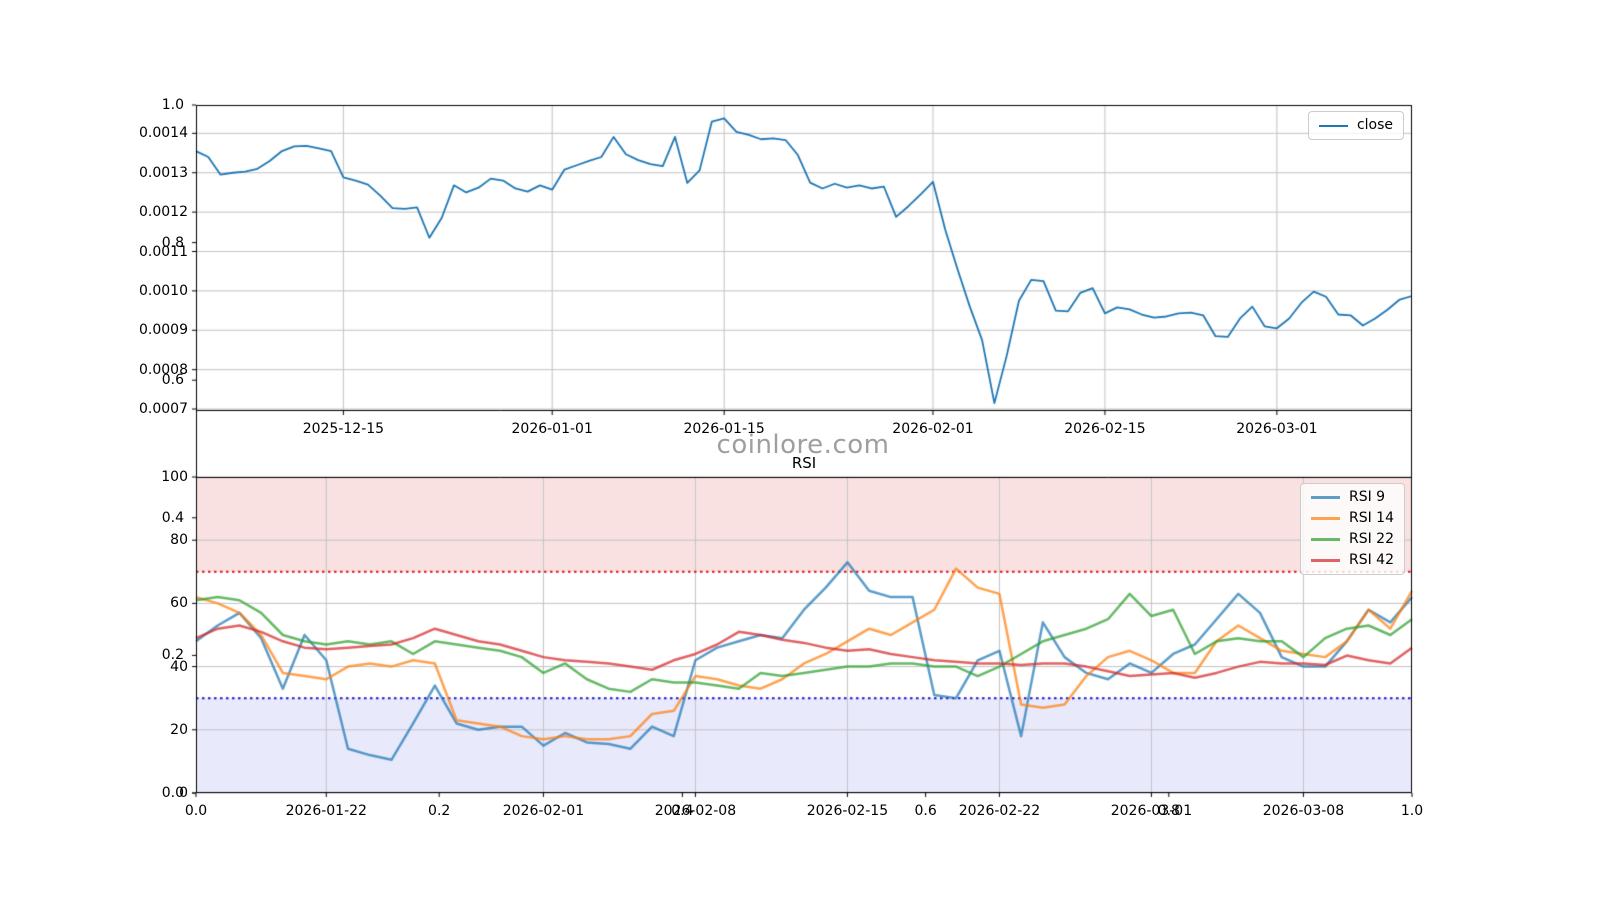 Image resolution: width=1600 pixels, height=900 pixels. Describe the element at coordinates (172, 655) in the screenshot. I see `overlay-y-tick-label: 0.2` at that location.